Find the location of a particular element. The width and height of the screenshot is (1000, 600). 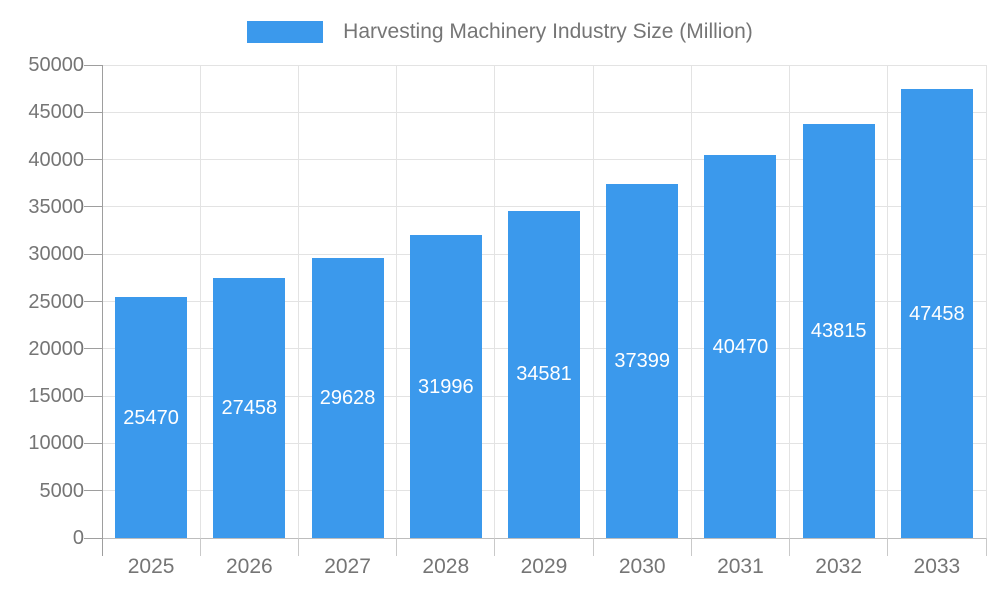

x-axis-tick-label: 2026 is located at coordinates (249, 566).